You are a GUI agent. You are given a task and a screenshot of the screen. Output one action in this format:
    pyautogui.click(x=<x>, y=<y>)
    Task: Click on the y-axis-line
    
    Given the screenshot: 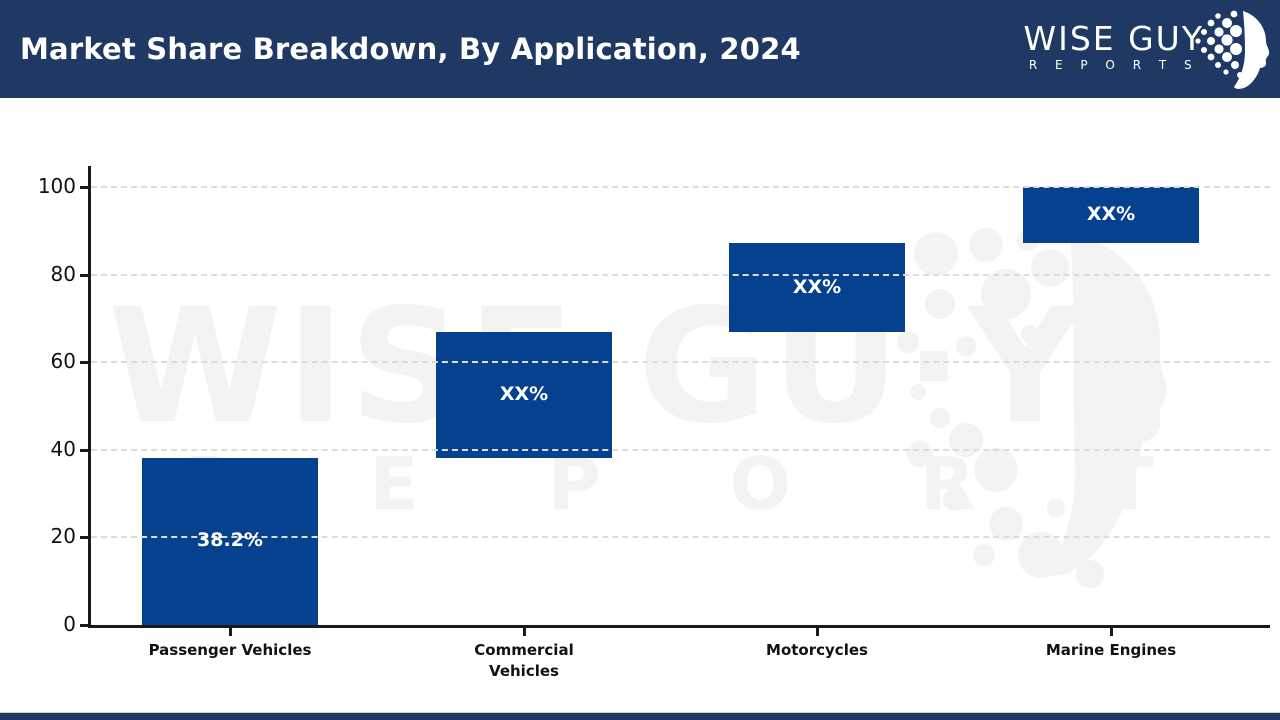 What is the action you would take?
    pyautogui.click(x=89, y=397)
    